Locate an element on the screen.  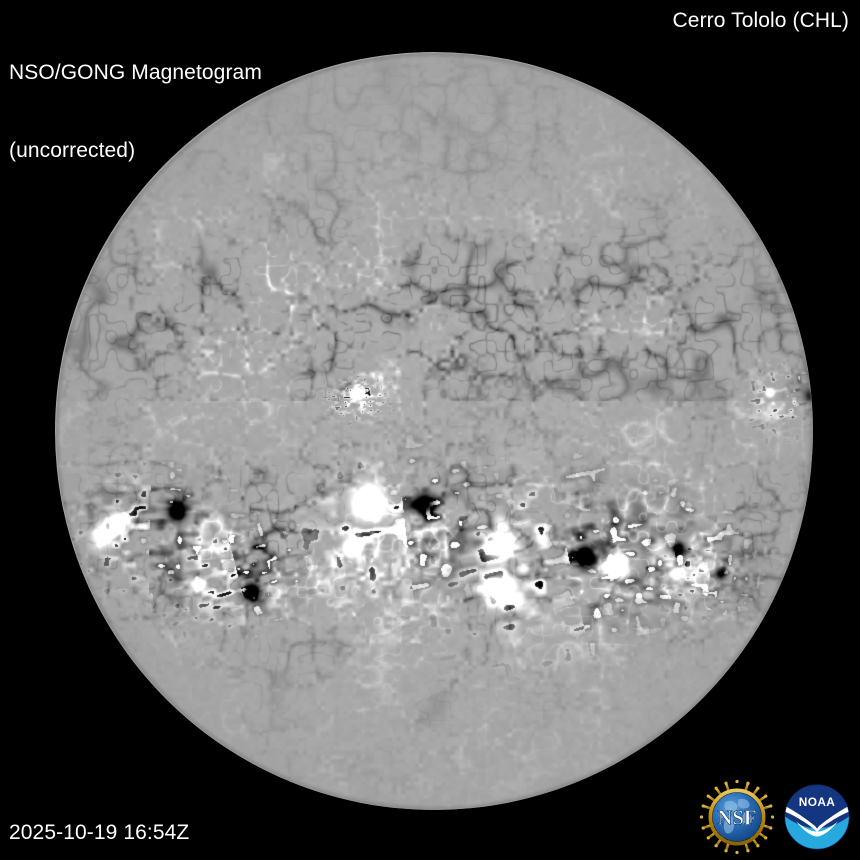
observatory-site-label: Cerro Tololo (CHL) is located at coordinates (760, 20).